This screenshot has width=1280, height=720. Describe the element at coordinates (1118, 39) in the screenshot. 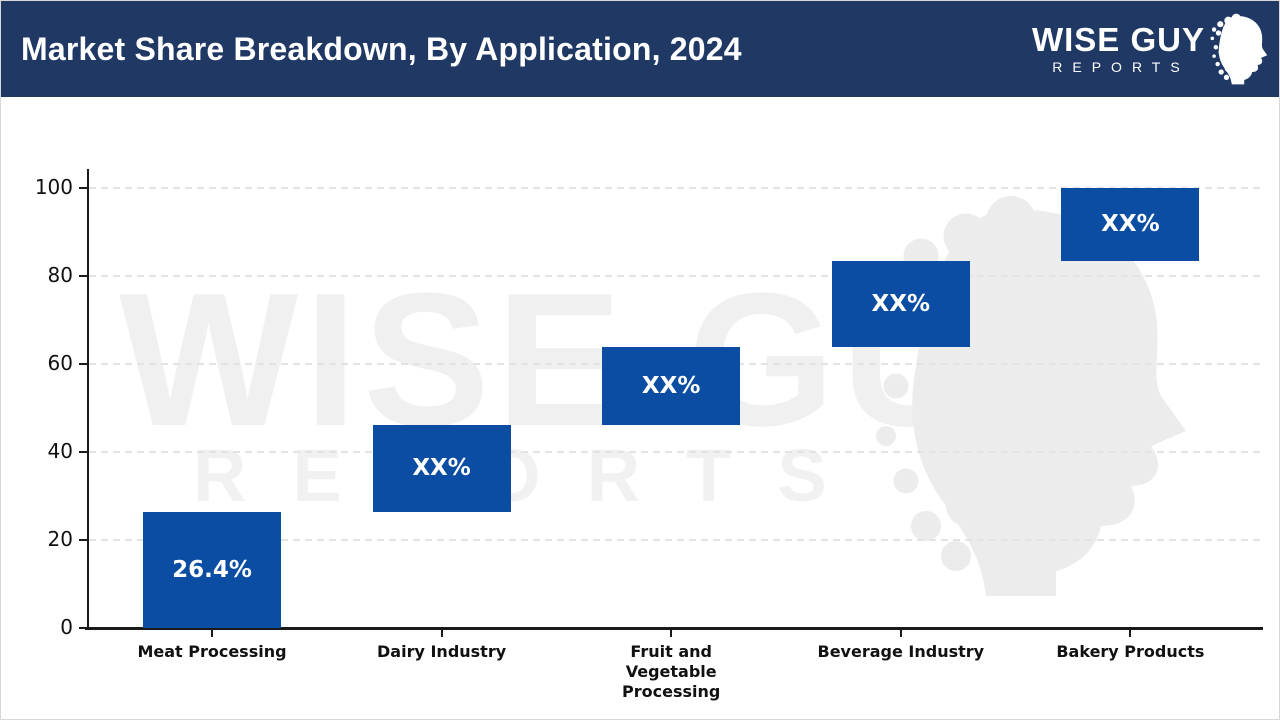

I see `logo-wordmark: WISE GUY` at that location.